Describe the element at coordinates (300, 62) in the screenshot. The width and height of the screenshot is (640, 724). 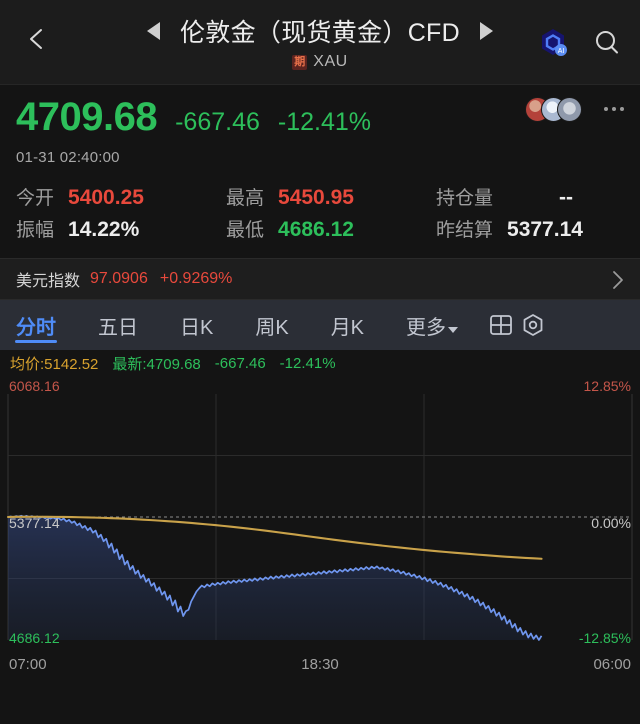
I see `contract-type-badge: 期` at that location.